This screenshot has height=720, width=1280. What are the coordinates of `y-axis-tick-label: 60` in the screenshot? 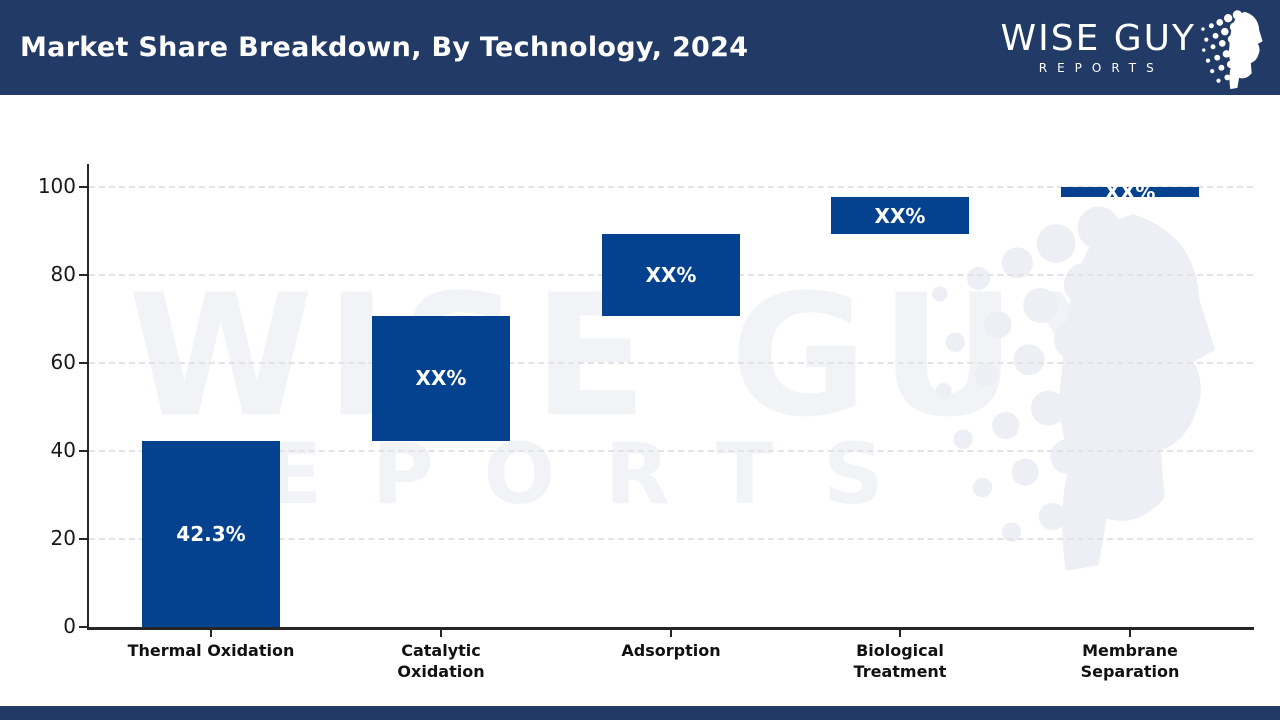 It's located at (63, 362).